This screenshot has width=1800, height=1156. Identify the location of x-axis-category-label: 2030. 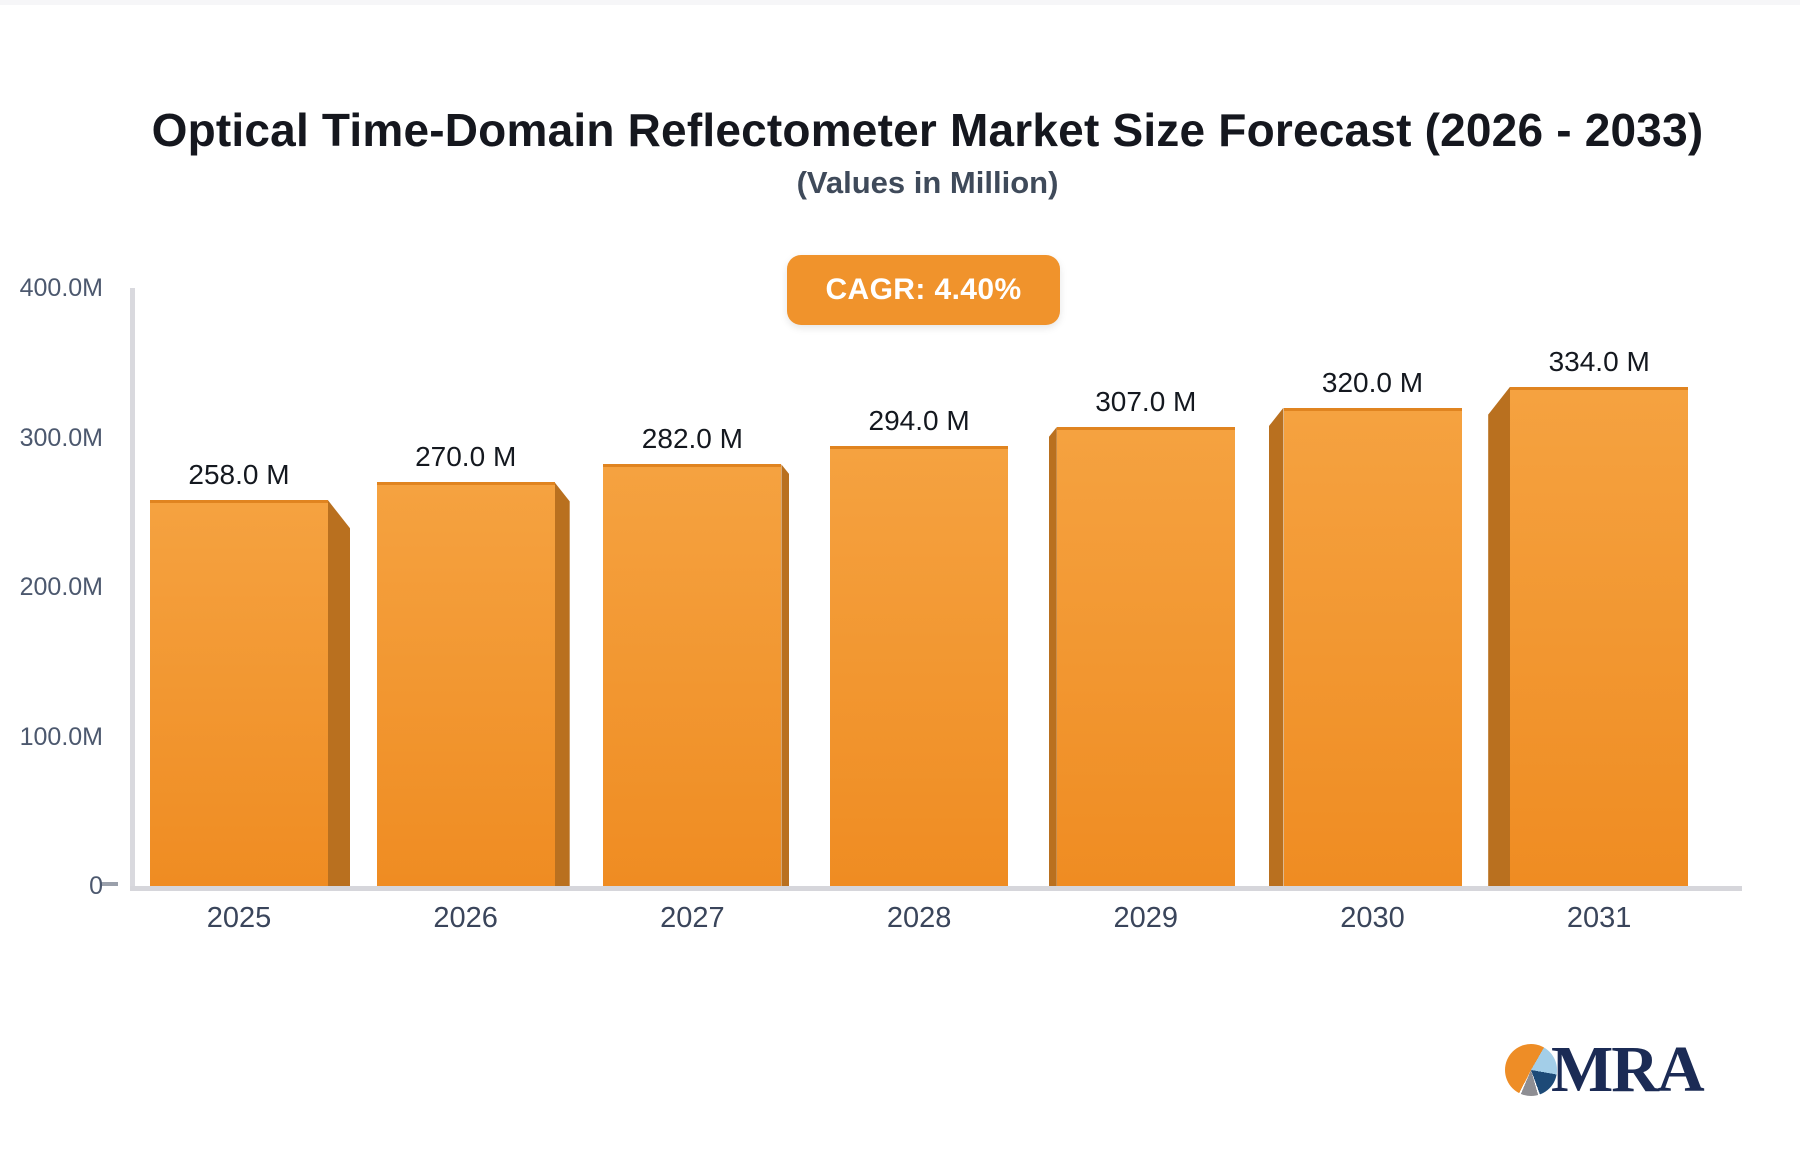
(1372, 918).